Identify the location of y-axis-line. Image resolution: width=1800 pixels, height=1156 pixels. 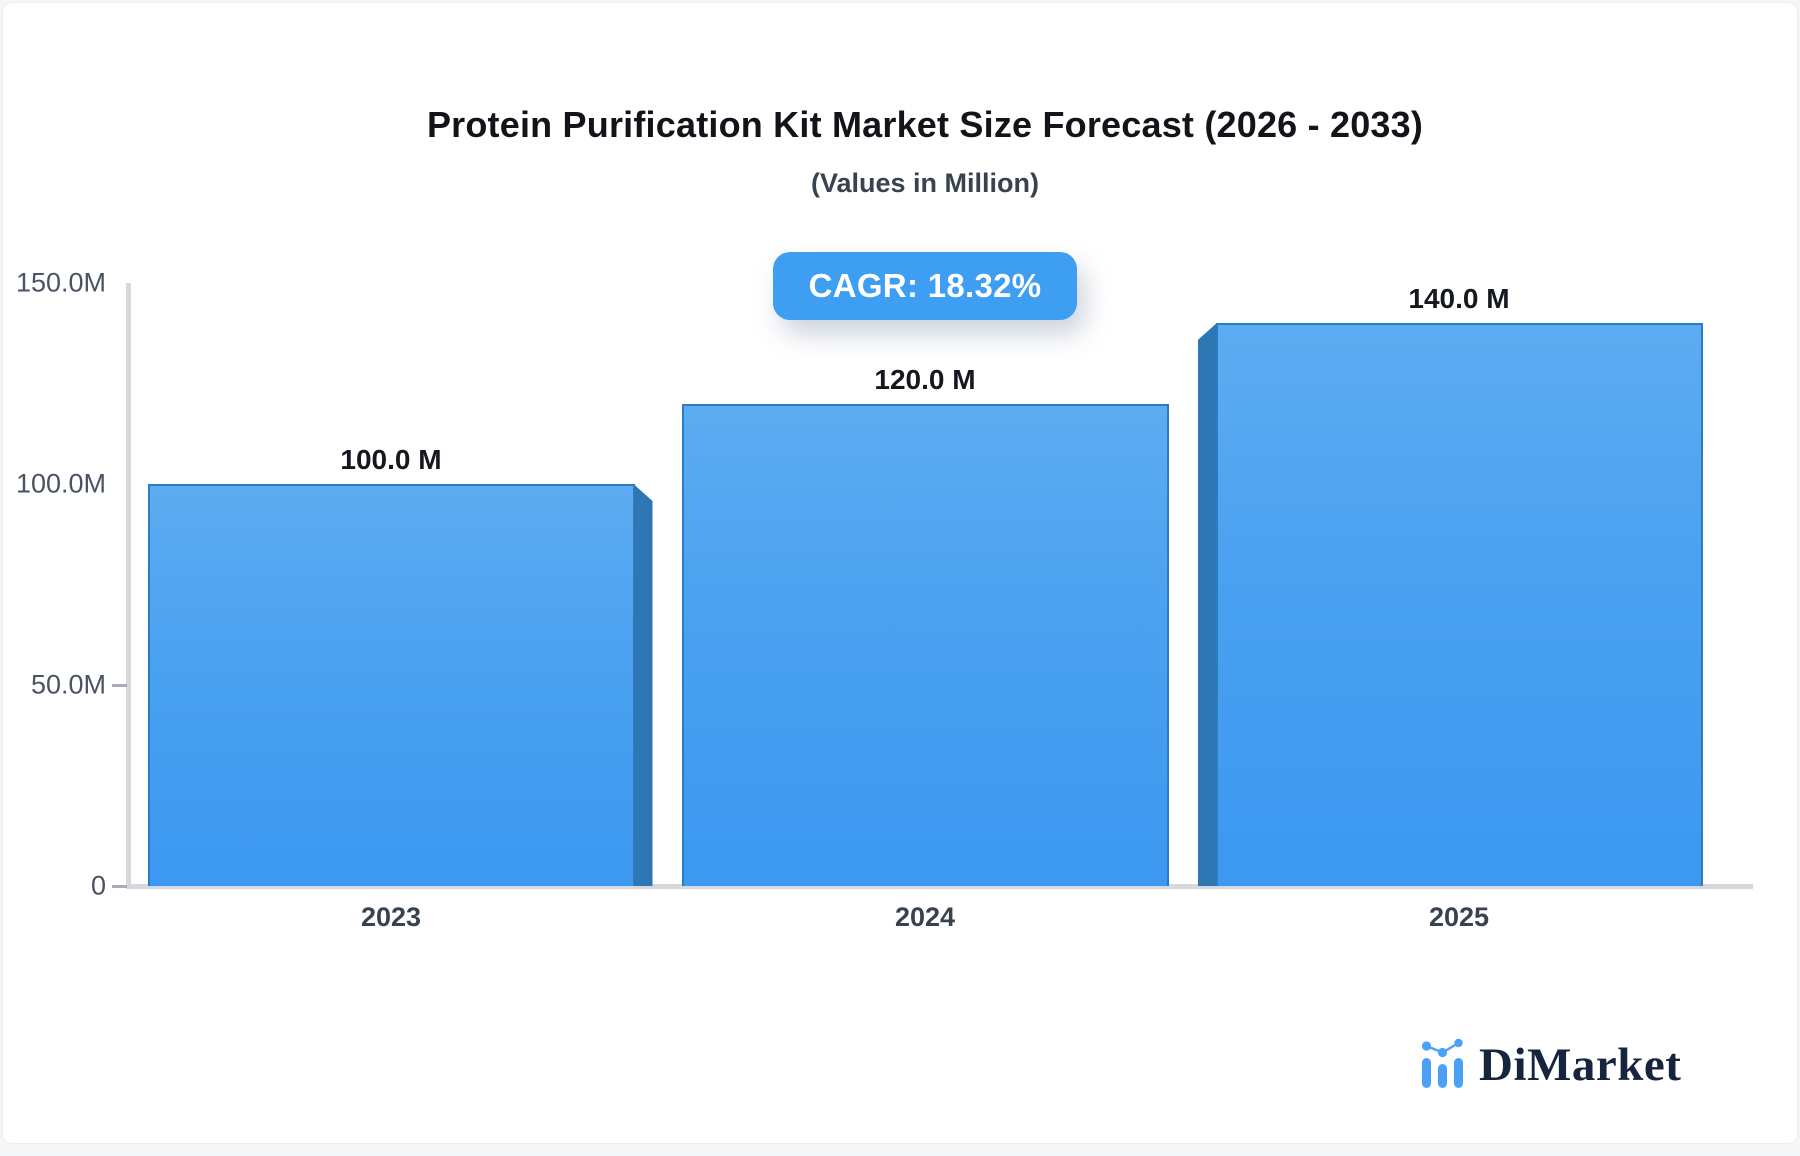
(128, 586).